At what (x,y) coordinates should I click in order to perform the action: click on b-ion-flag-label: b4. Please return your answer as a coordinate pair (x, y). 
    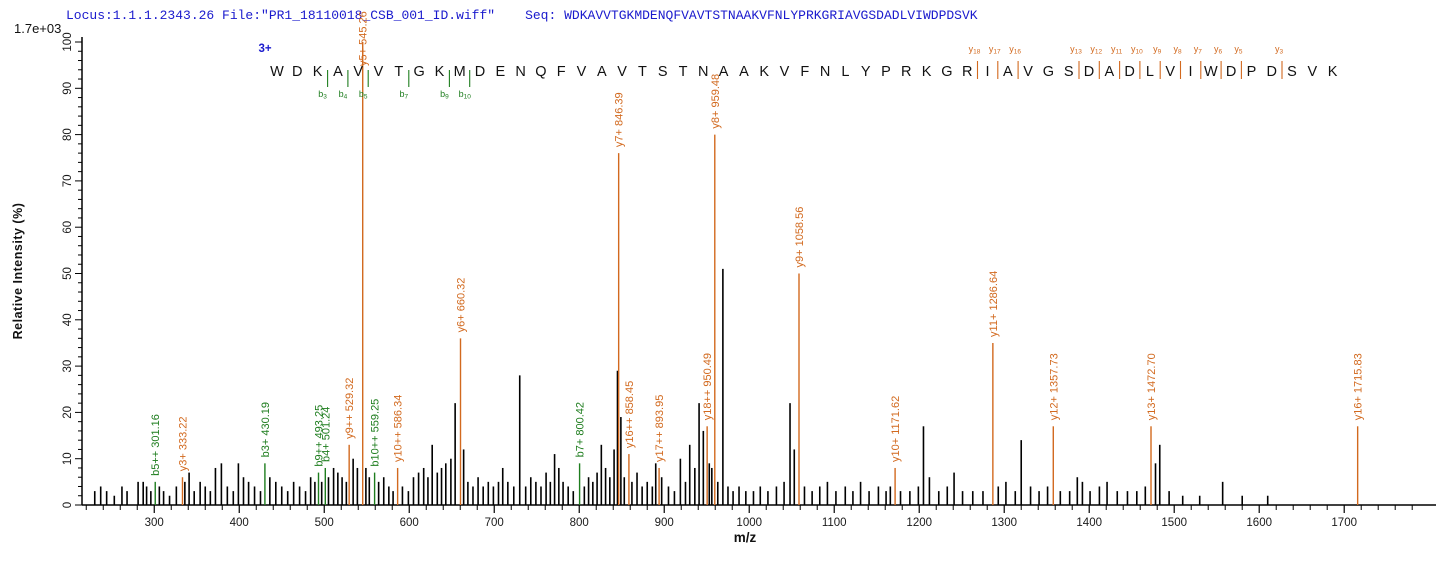
    Looking at the image, I should click on (343, 95).